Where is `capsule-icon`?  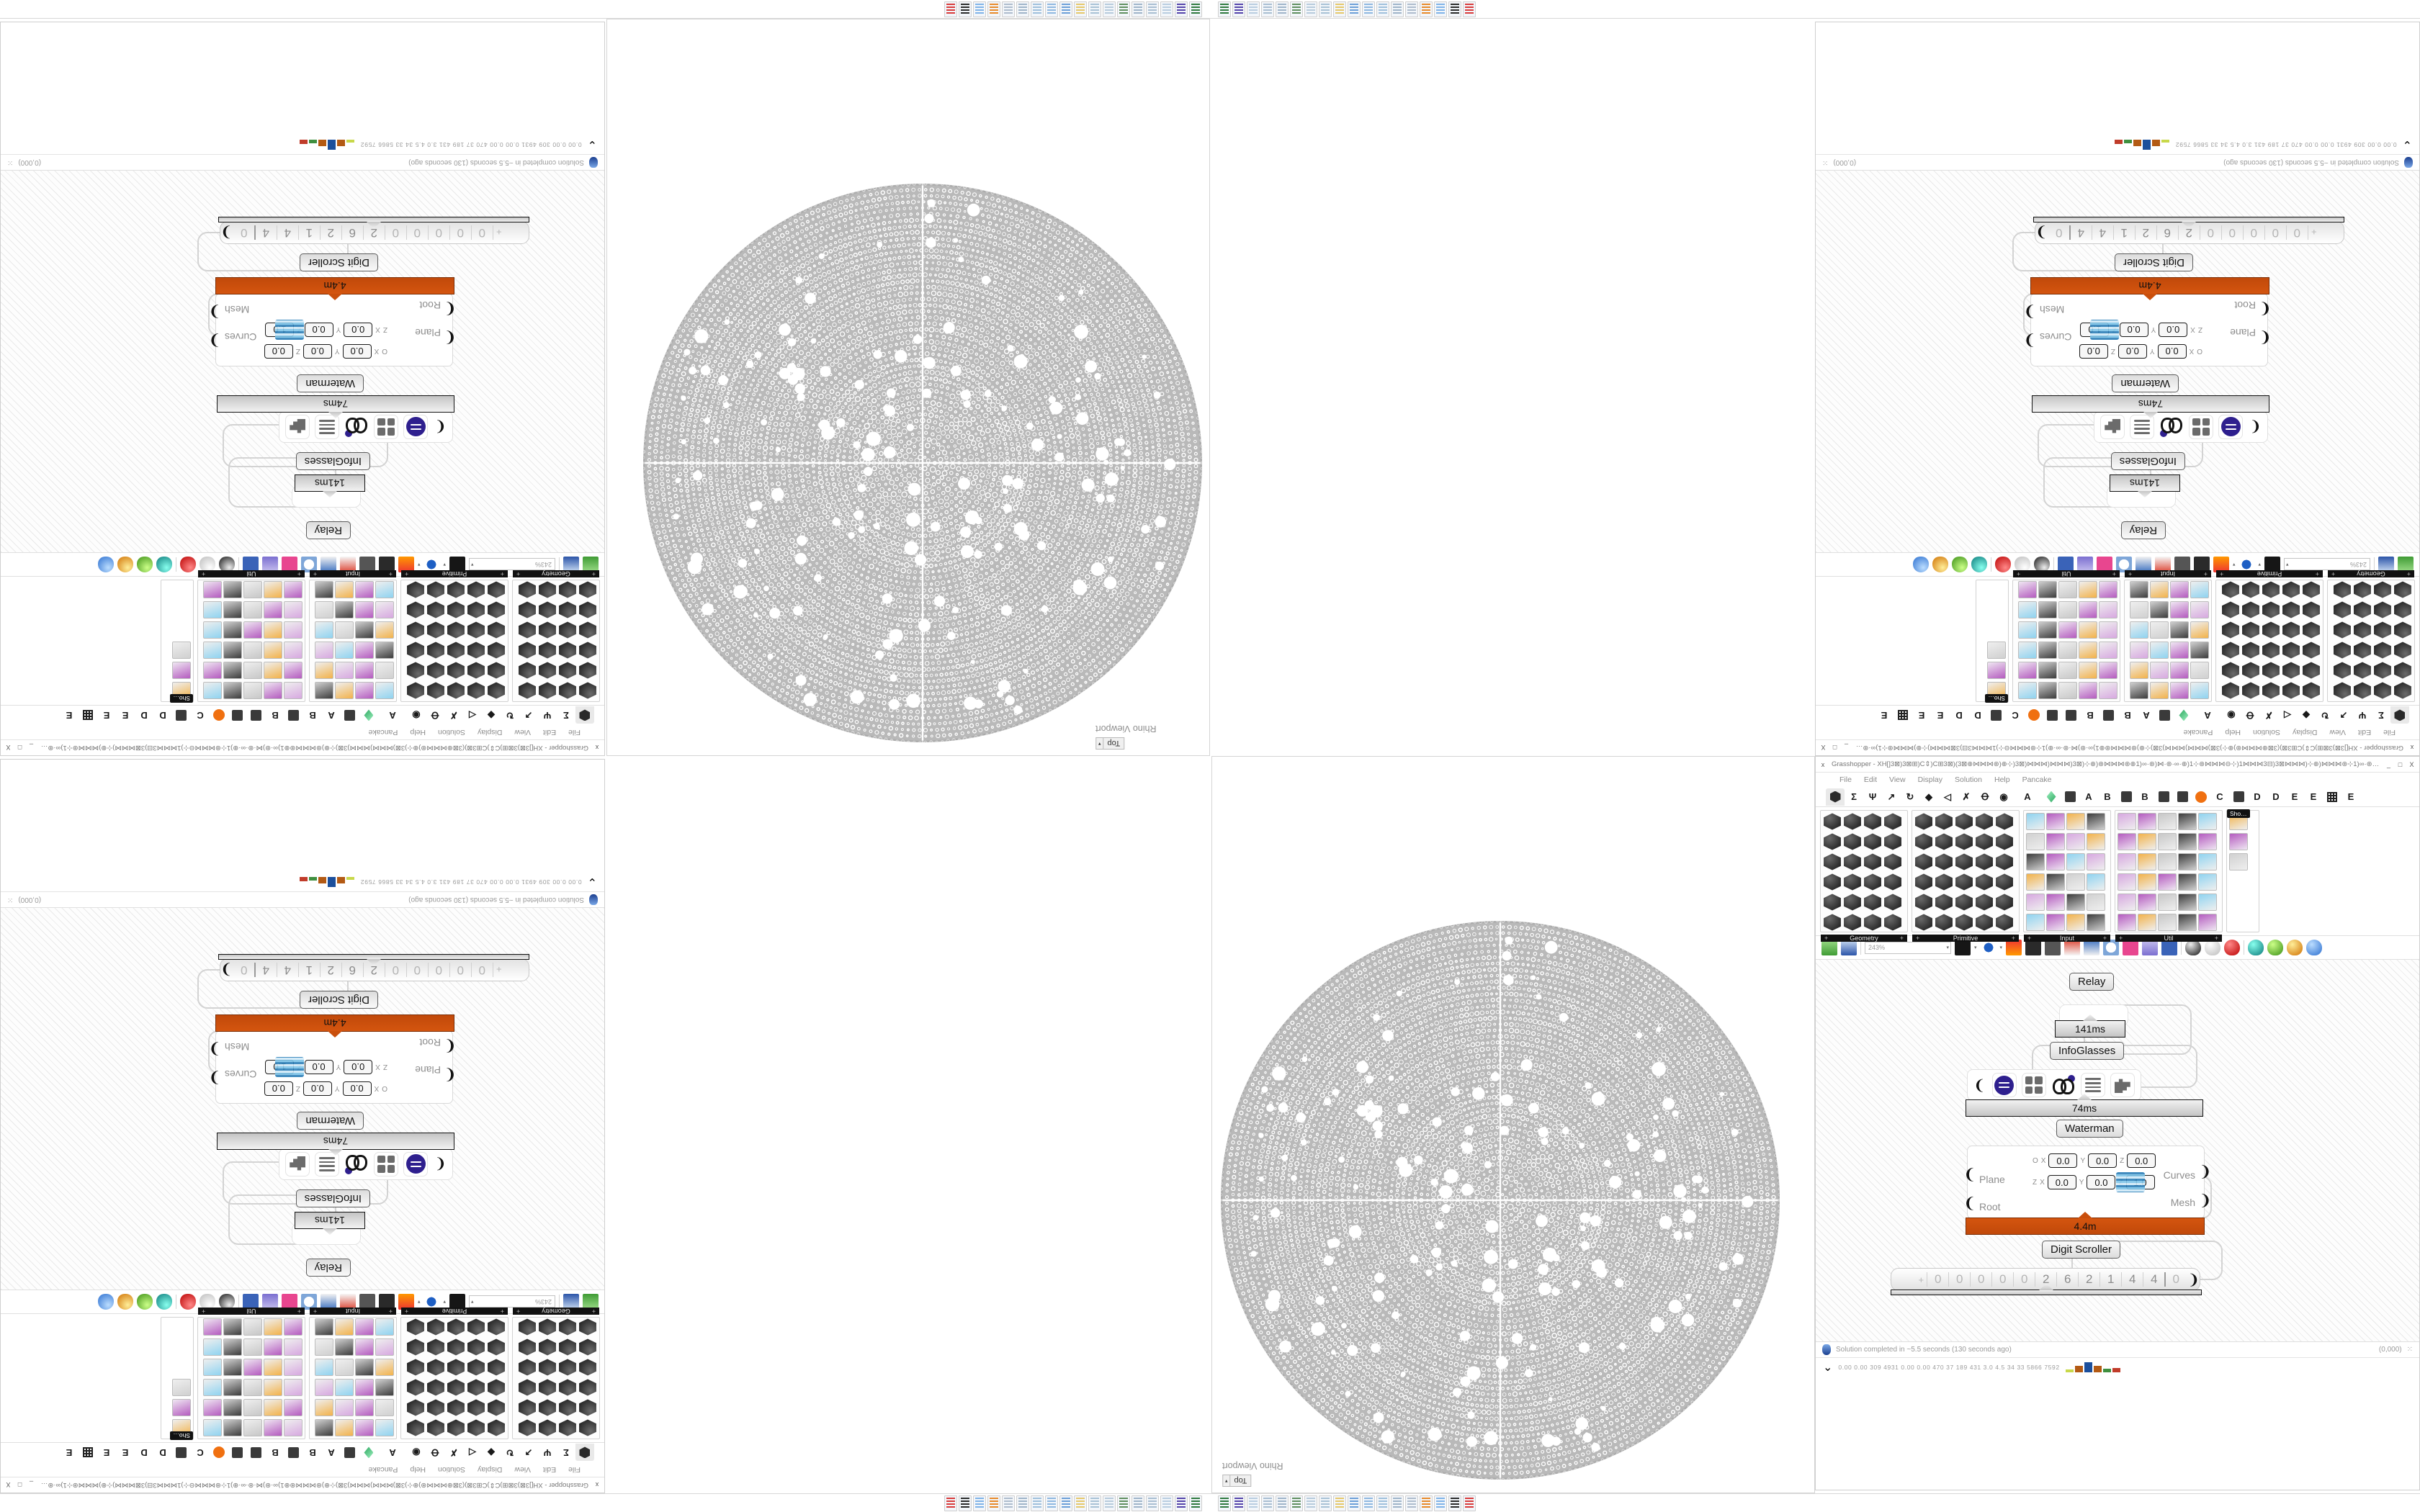
capsule-icon is located at coordinates (2034, 947).